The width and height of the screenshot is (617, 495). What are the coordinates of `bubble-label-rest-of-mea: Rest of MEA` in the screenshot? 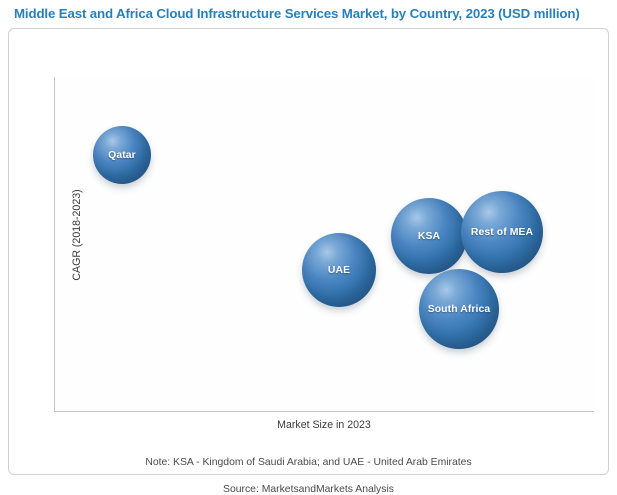 It's located at (502, 232).